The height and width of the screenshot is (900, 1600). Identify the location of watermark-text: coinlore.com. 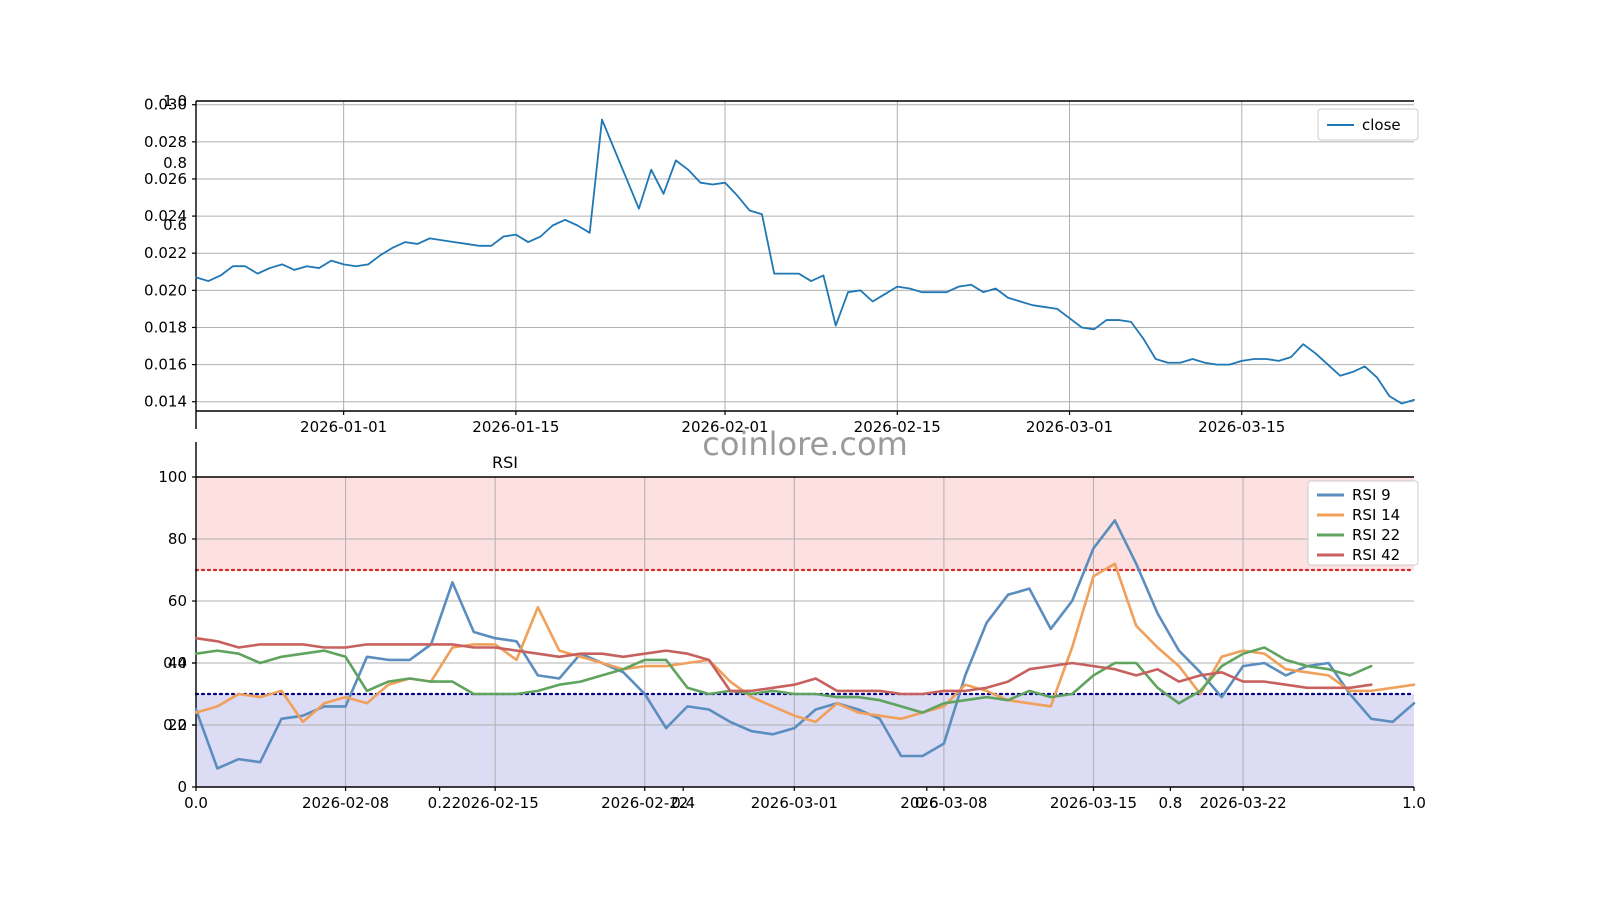
(804, 444).